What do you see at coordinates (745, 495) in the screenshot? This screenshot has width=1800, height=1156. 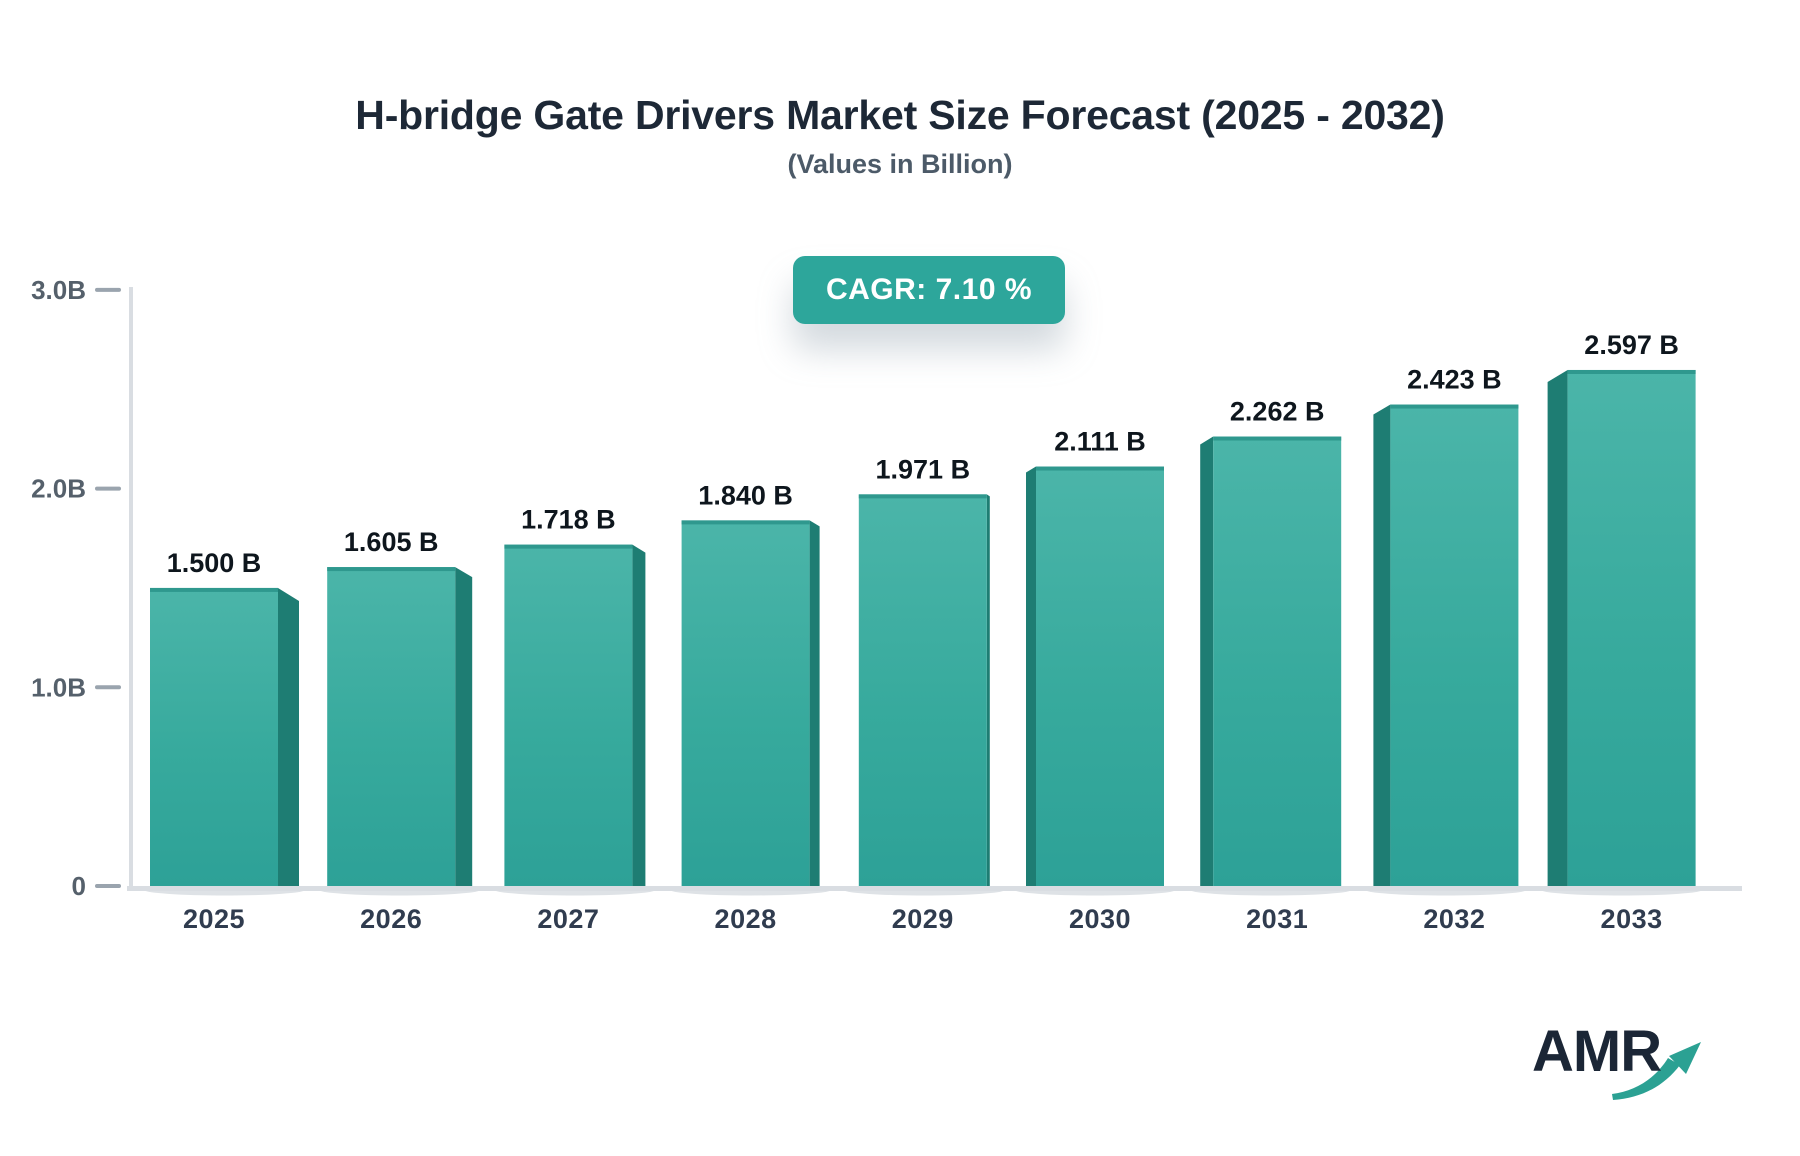 I see `bar-value-label: 1.840 B` at bounding box center [745, 495].